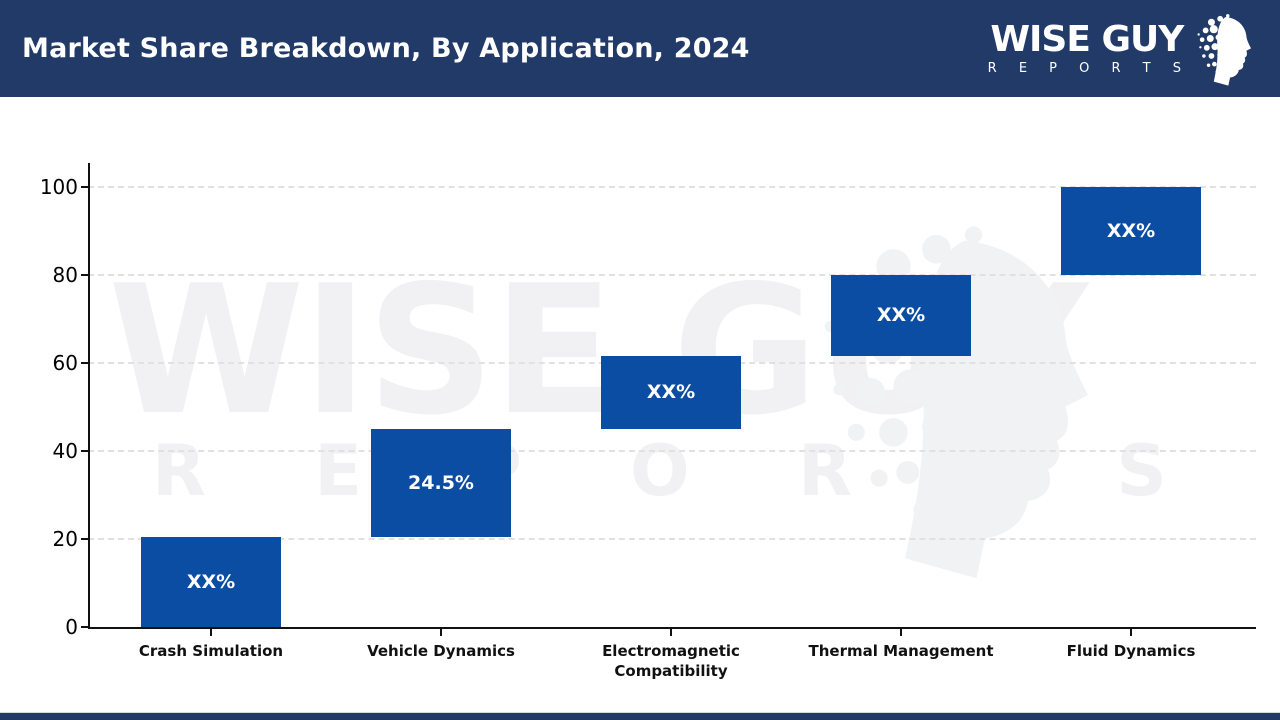  I want to click on wise-guy-reports-logo: WISE GUY R E P O R T S, so click(1121, 49).